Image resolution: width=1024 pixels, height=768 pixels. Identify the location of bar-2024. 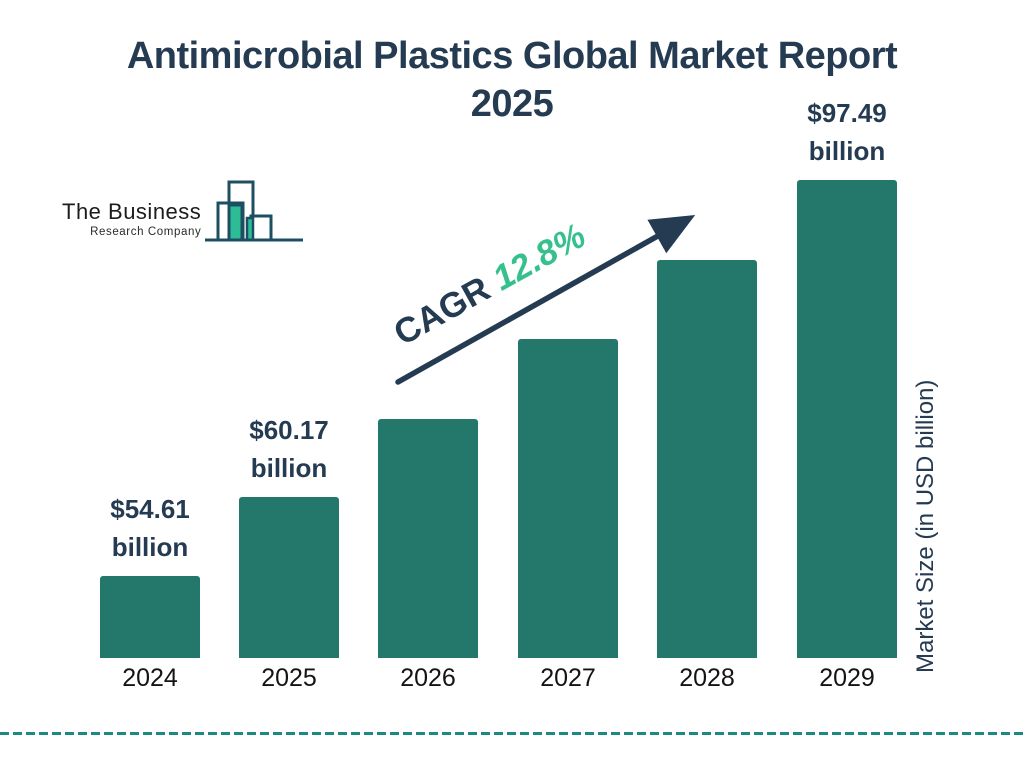
(150, 617).